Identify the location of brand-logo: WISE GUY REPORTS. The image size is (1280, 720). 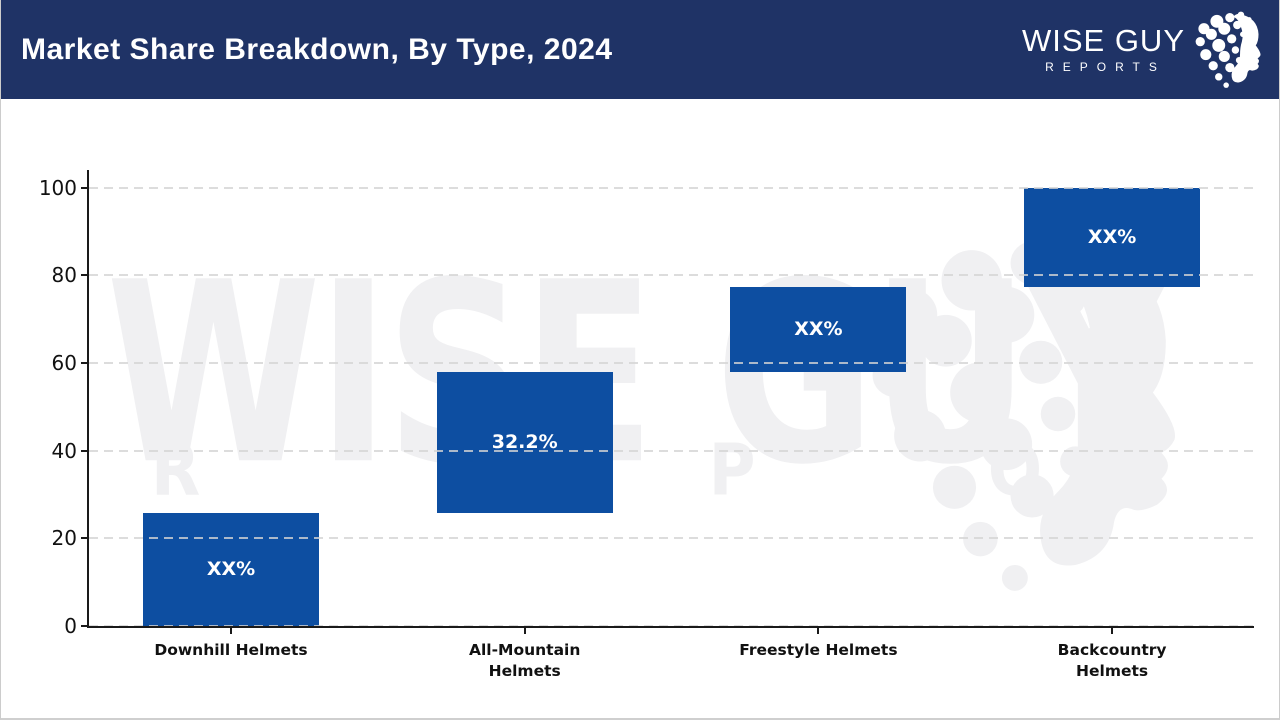
(1143, 50).